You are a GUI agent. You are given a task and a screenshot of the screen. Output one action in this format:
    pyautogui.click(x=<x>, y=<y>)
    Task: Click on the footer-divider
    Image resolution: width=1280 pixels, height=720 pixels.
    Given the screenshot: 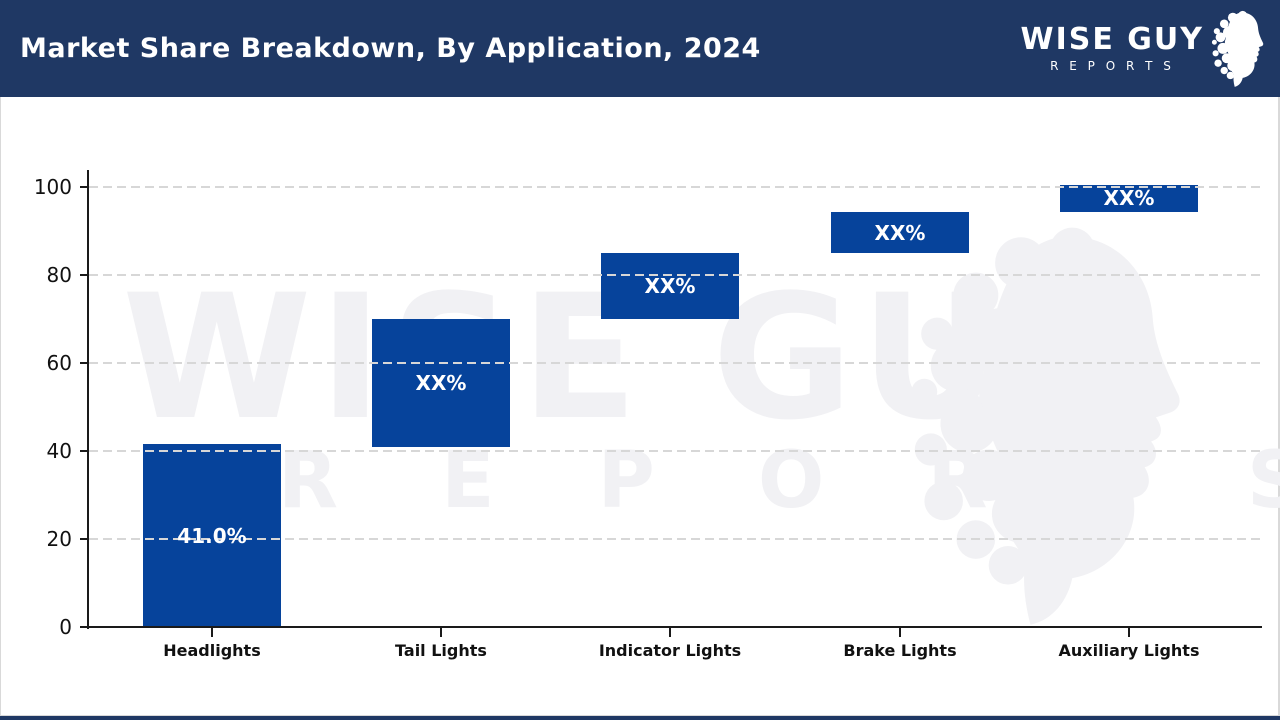 What is the action you would take?
    pyautogui.click(x=640, y=715)
    